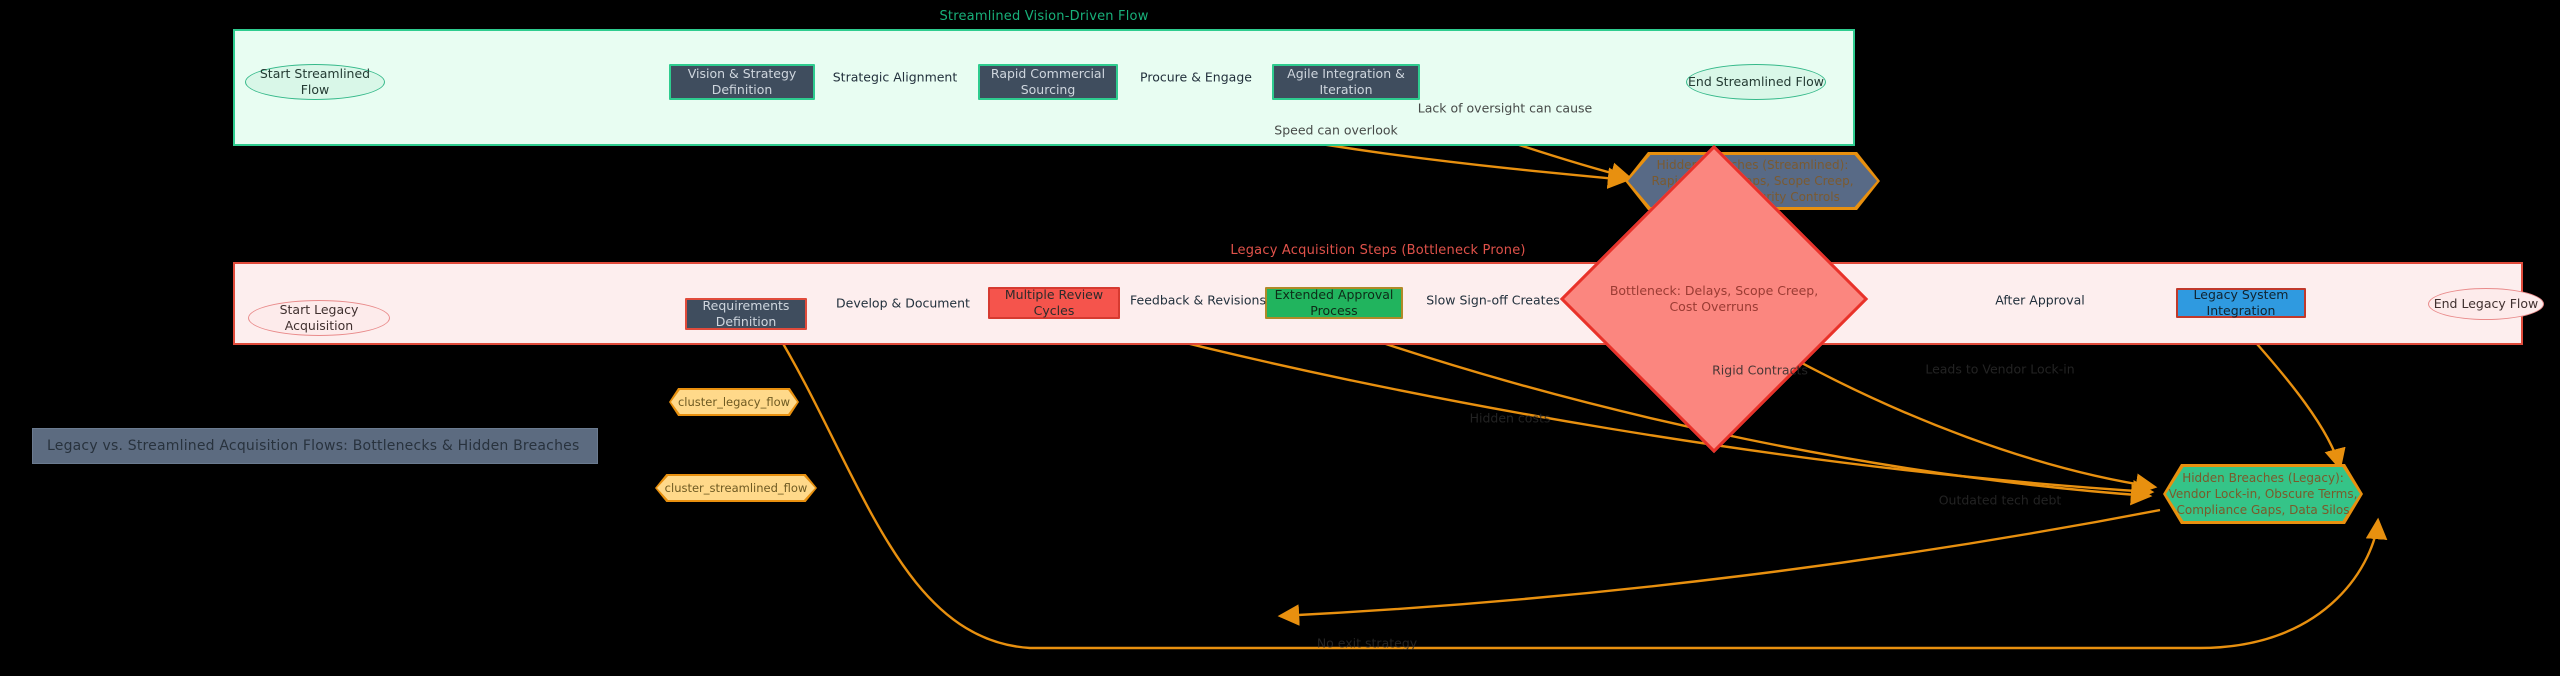 The height and width of the screenshot is (676, 2560). Describe the element at coordinates (1336, 130) in the screenshot. I see `edge-label-speed-can-overlook: Speed can overlook` at that location.